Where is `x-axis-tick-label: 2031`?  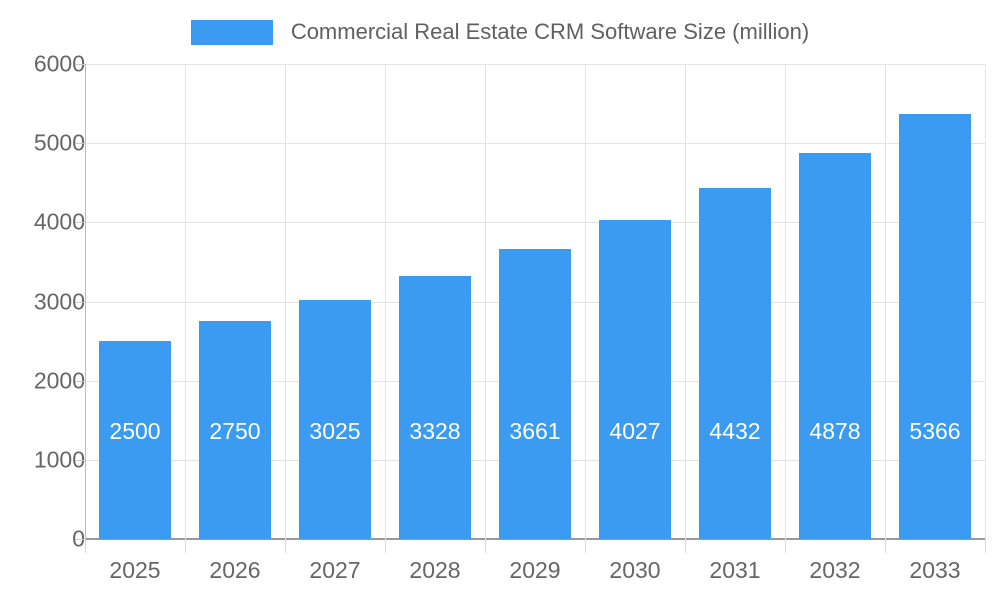
x-axis-tick-label: 2031 is located at coordinates (735, 570).